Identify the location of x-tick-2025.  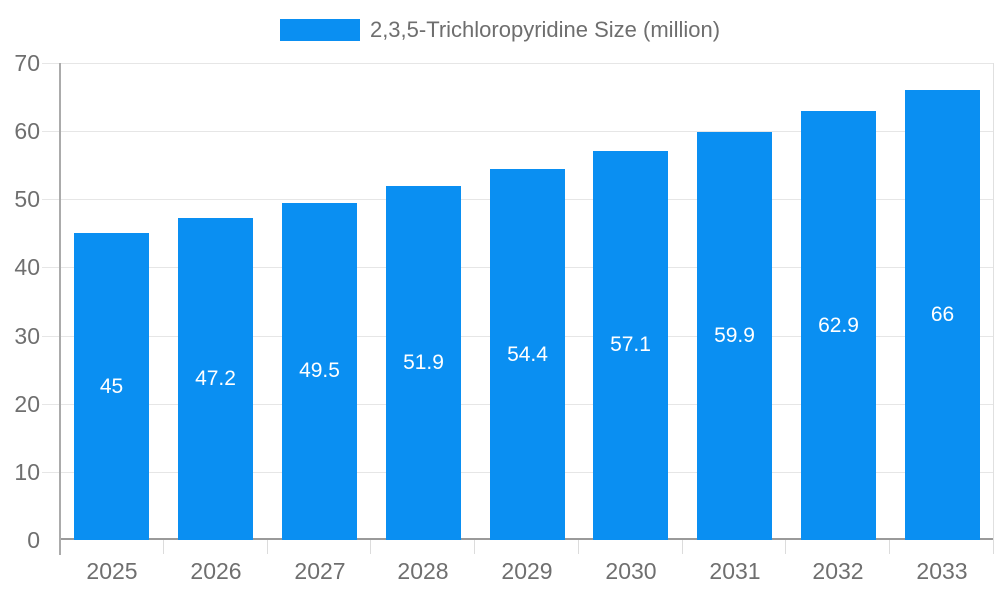
(163, 547).